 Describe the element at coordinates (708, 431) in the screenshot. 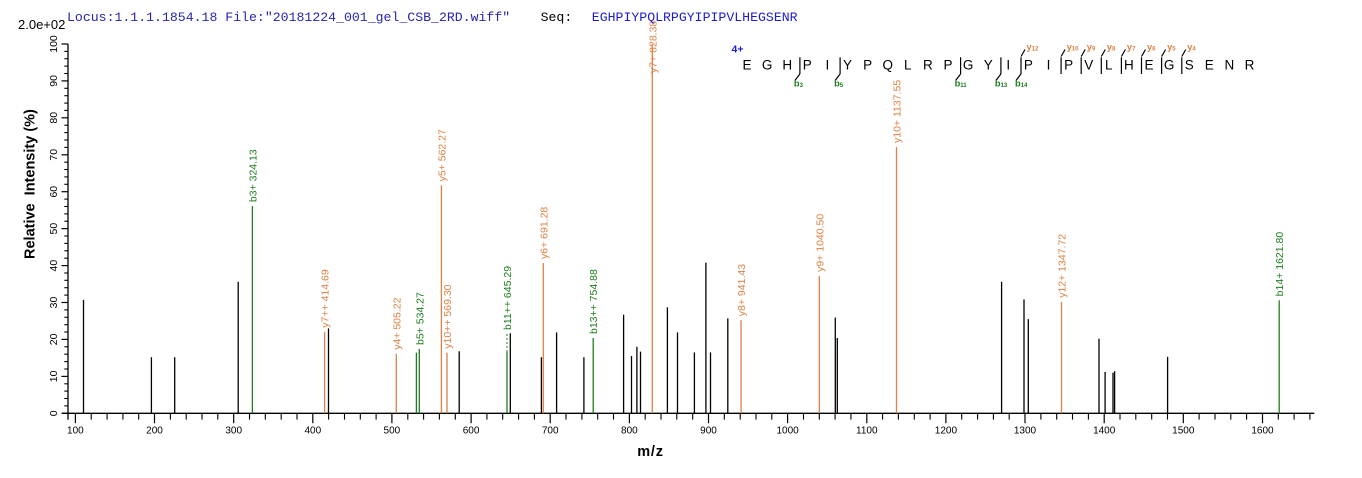

I see `svg-text: 900` at that location.